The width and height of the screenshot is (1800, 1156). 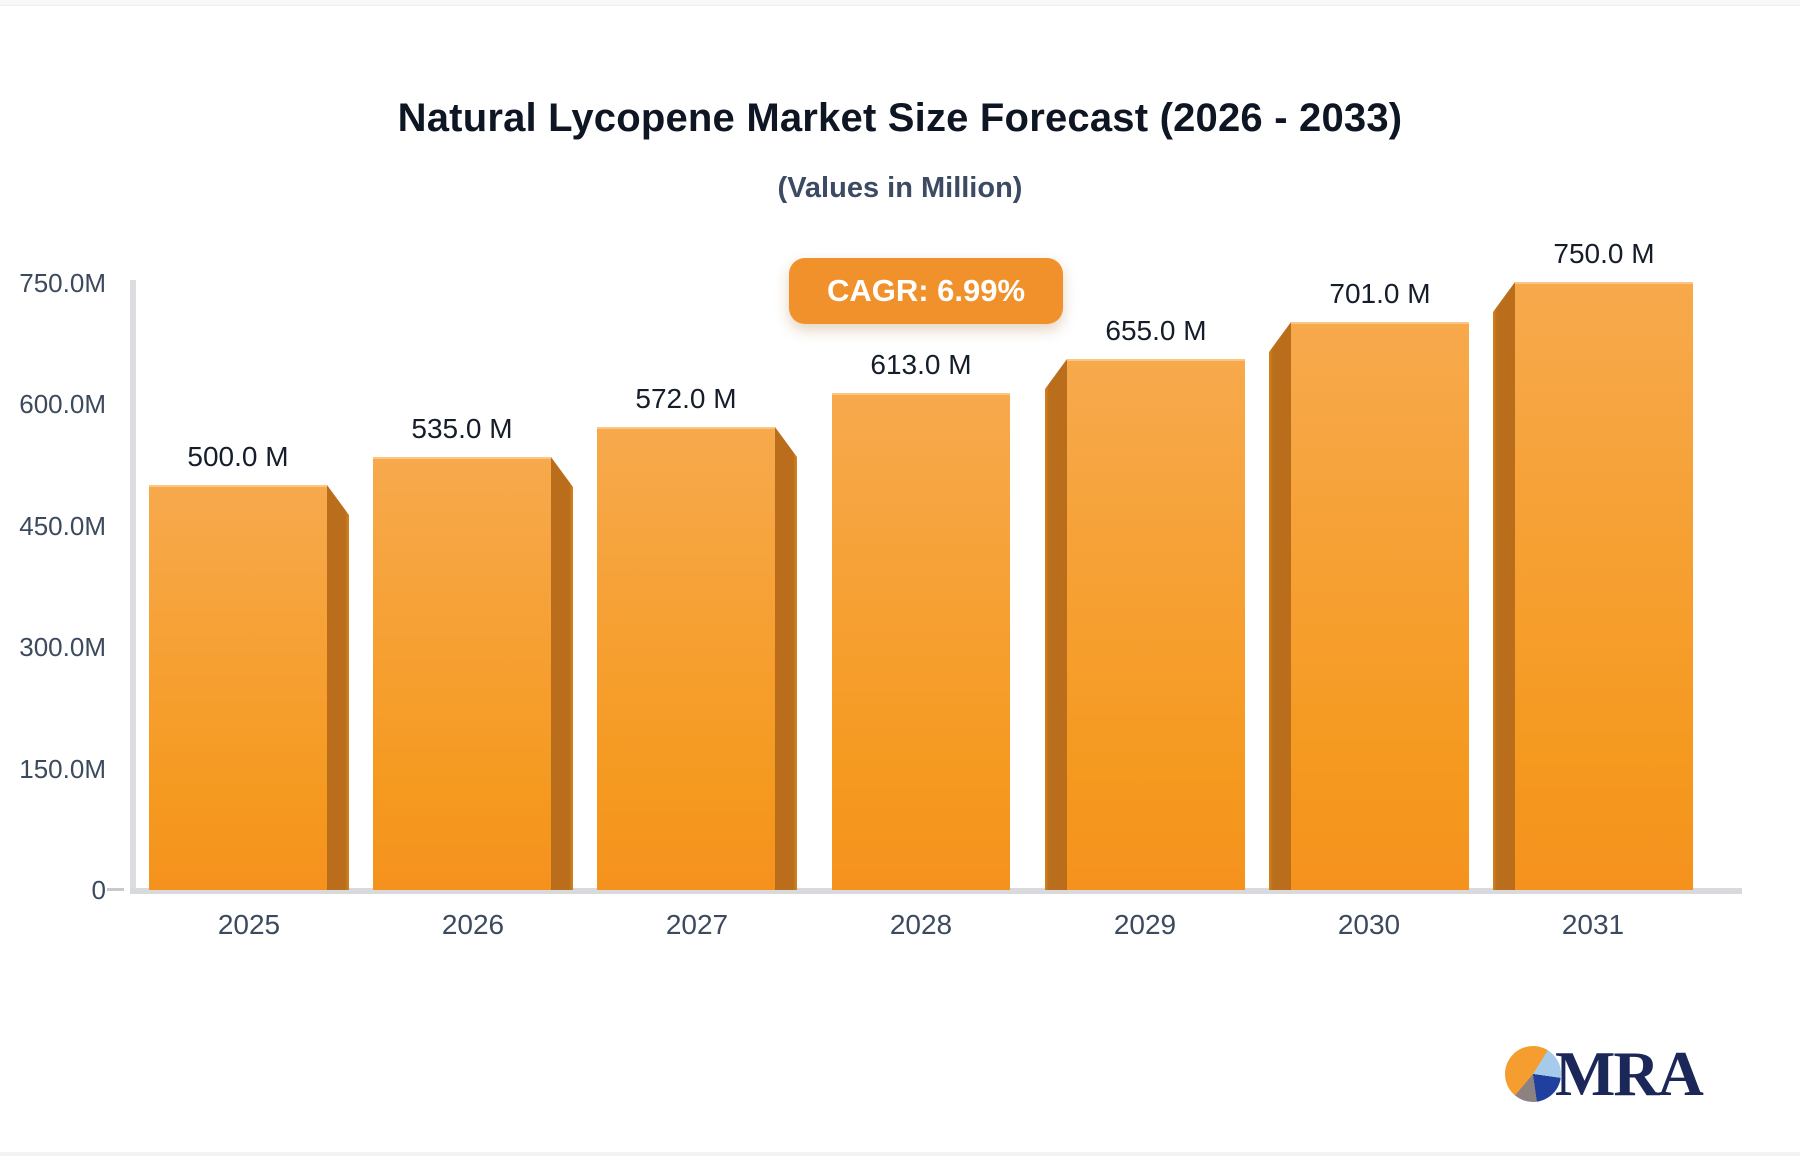 What do you see at coordinates (1533, 1074) in the screenshot?
I see `pie-chart-icon` at bounding box center [1533, 1074].